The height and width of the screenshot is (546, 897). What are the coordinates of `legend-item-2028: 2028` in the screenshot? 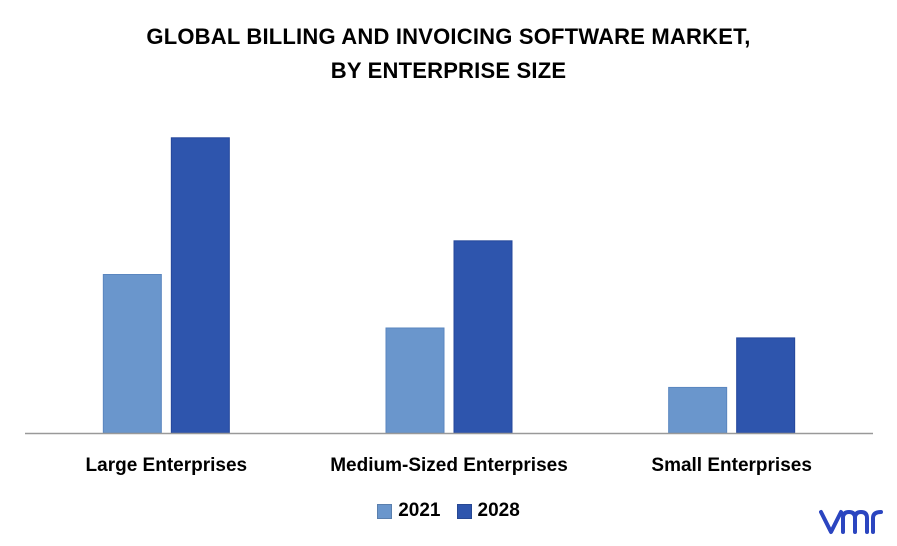 It's located at (488, 511).